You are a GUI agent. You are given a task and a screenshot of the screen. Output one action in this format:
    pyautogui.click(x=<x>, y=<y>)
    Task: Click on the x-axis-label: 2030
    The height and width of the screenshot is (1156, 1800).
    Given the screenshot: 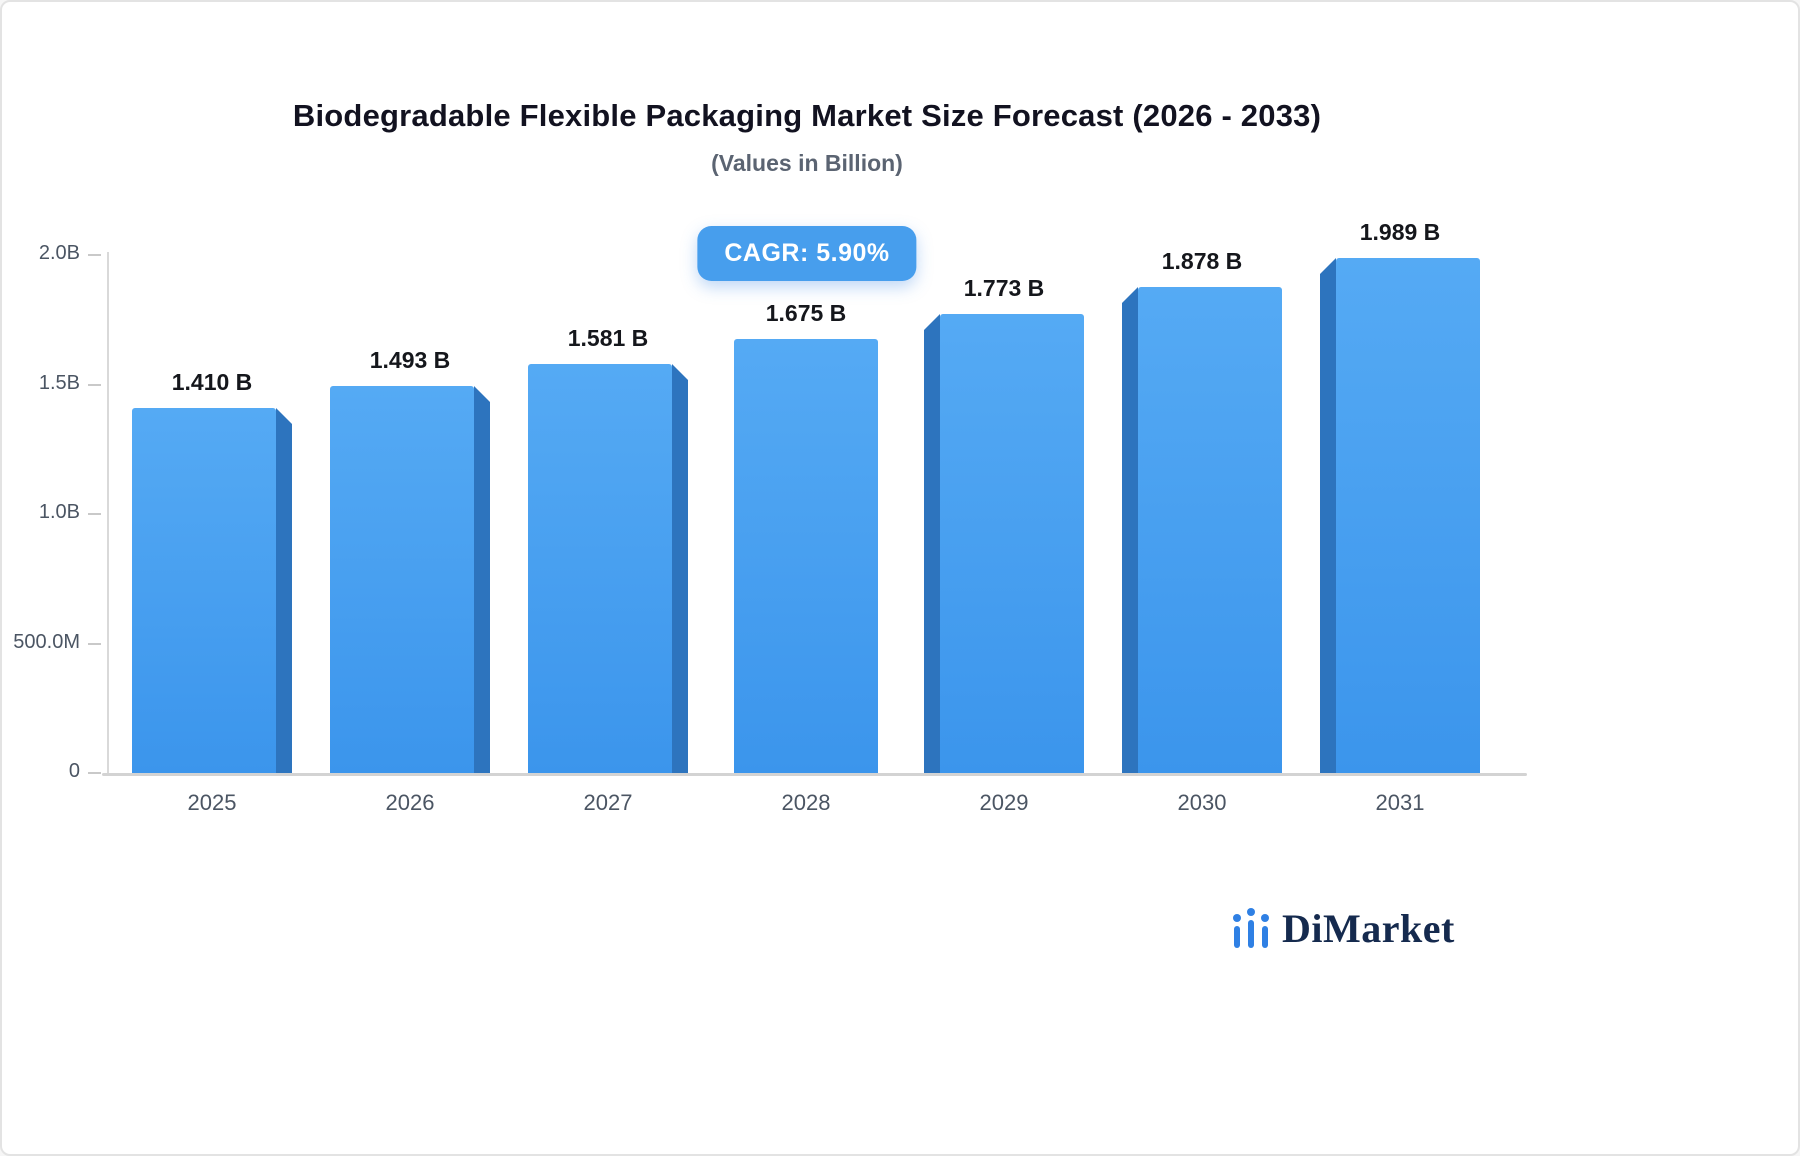 What is the action you would take?
    pyautogui.click(x=1202, y=802)
    